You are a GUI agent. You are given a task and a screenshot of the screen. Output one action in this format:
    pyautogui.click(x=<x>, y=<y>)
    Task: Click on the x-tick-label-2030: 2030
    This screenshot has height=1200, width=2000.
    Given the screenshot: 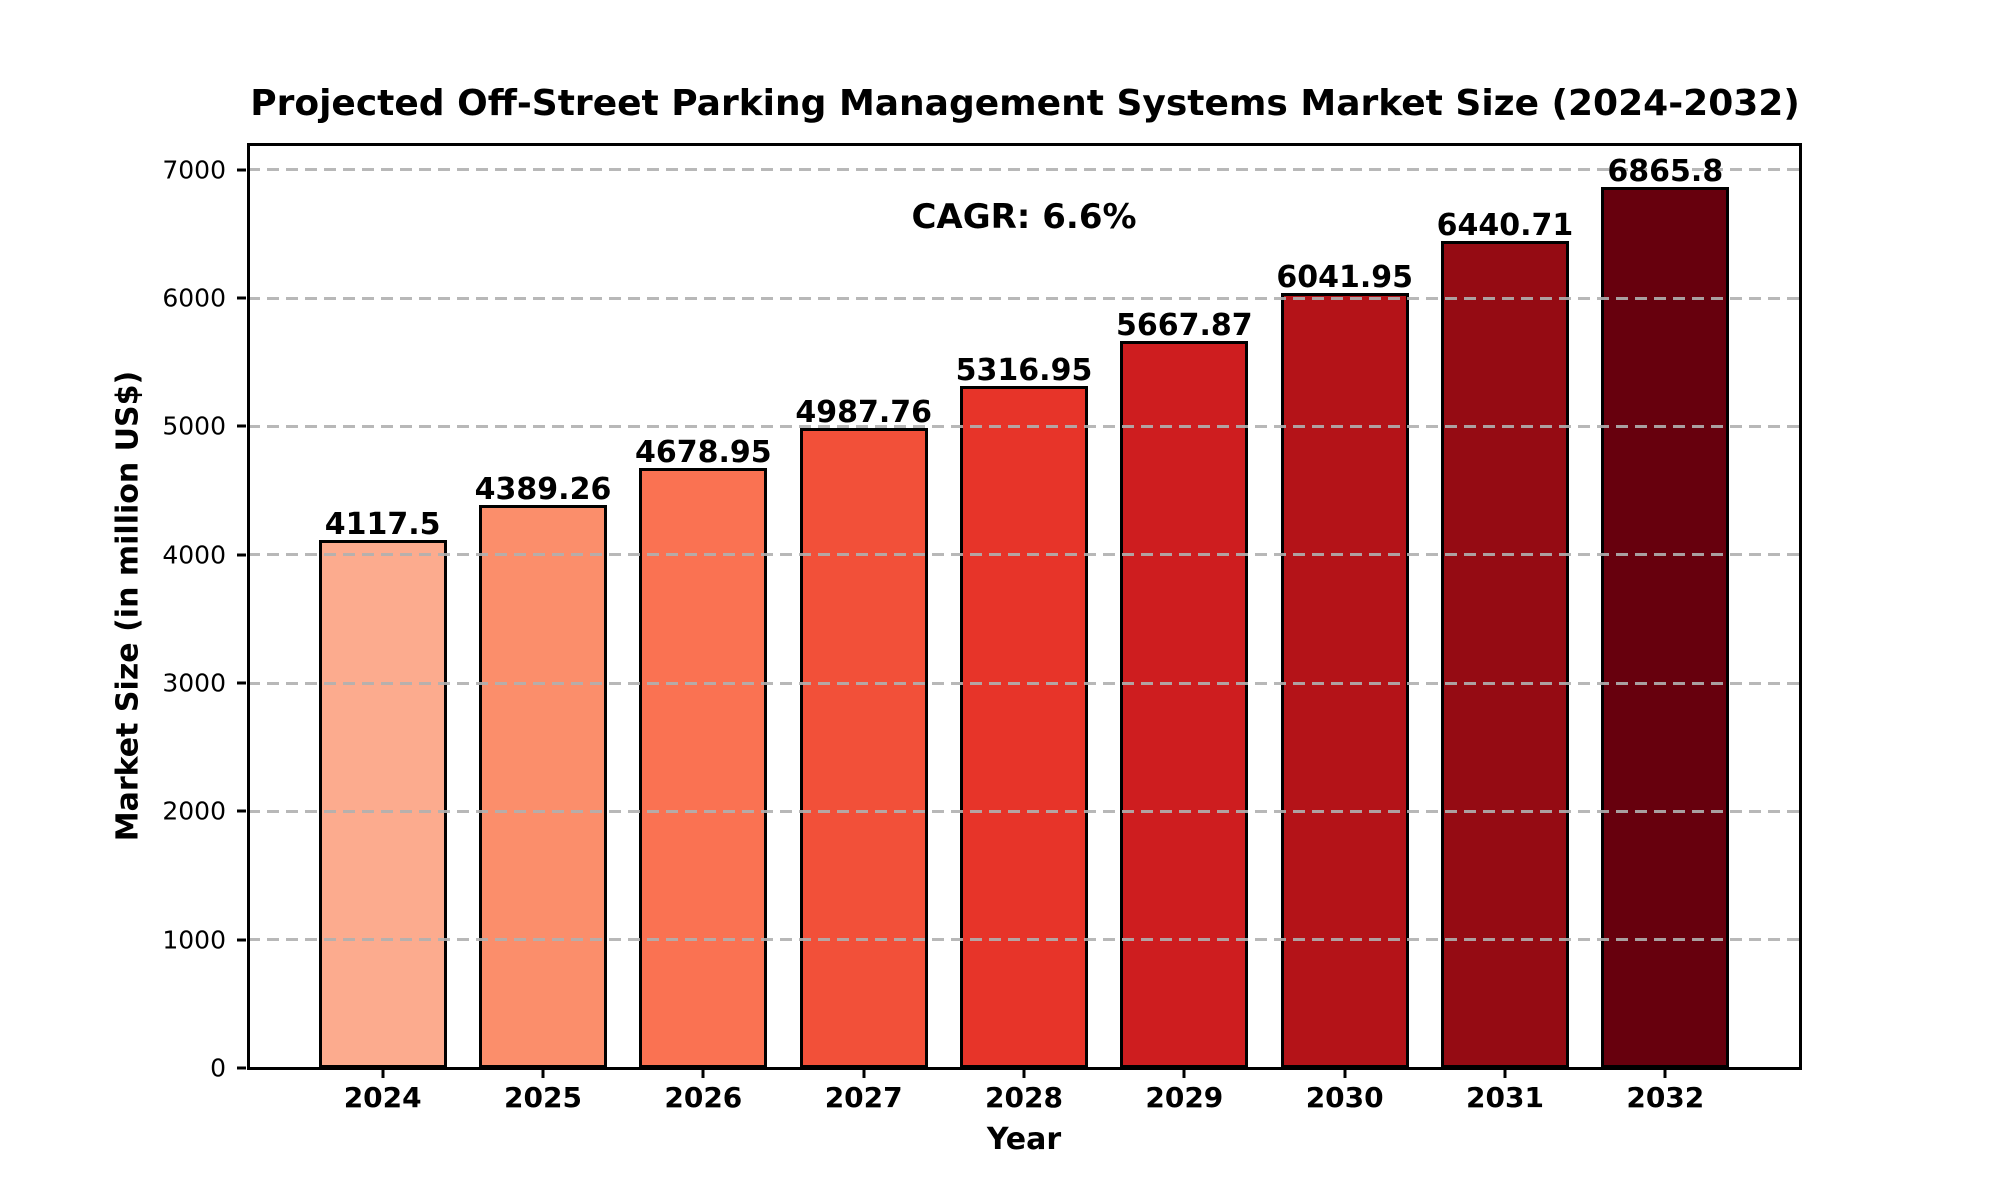 What is the action you would take?
    pyautogui.click(x=1344, y=1097)
    